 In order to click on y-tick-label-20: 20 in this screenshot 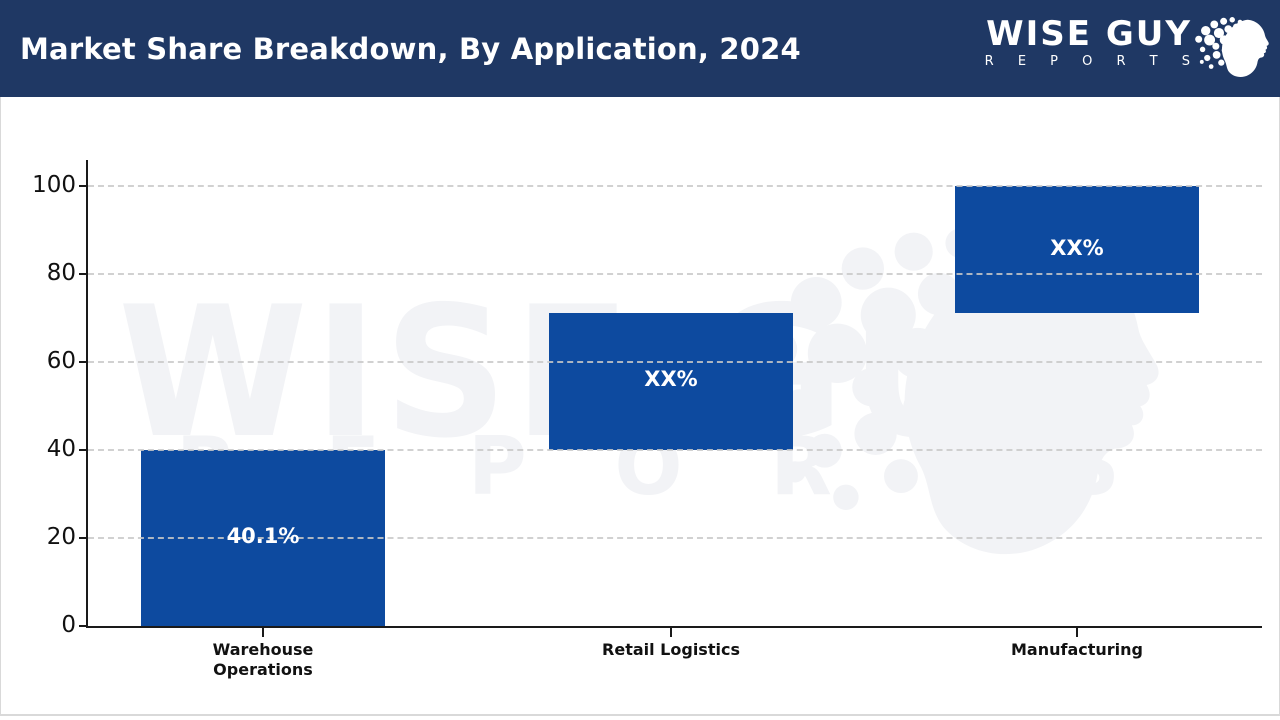, I will do `click(61, 537)`.